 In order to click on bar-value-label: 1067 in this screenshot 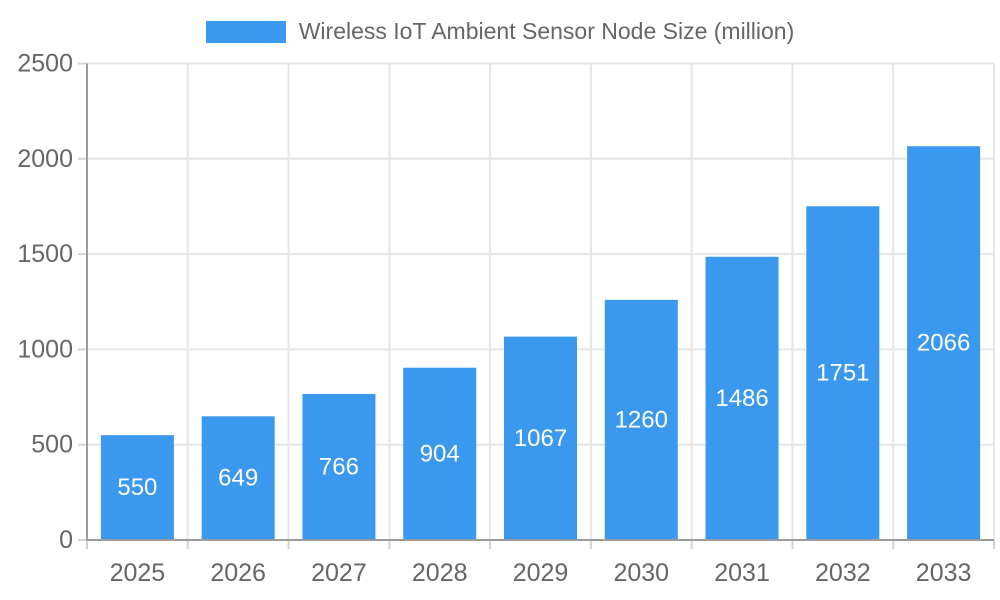, I will do `click(540, 438)`.